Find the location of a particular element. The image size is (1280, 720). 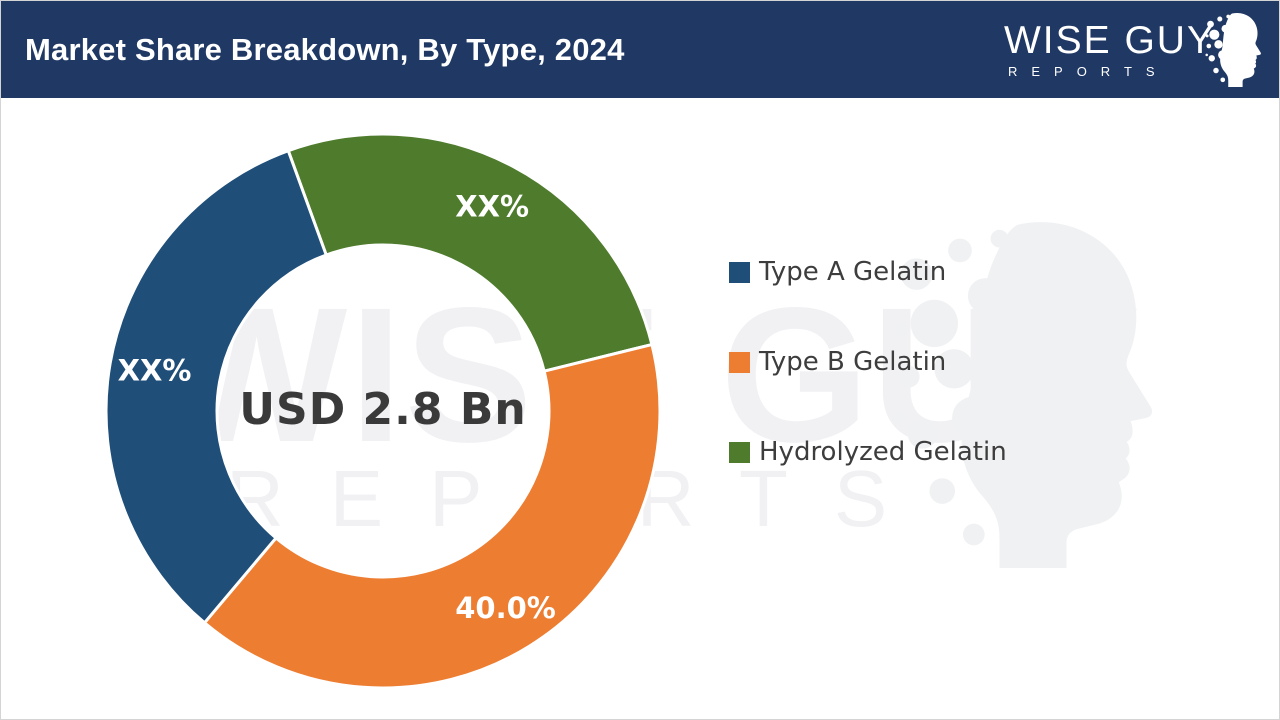

wiseguy-logo-text: WISE GUY REPORTS is located at coordinates (1109, 48).